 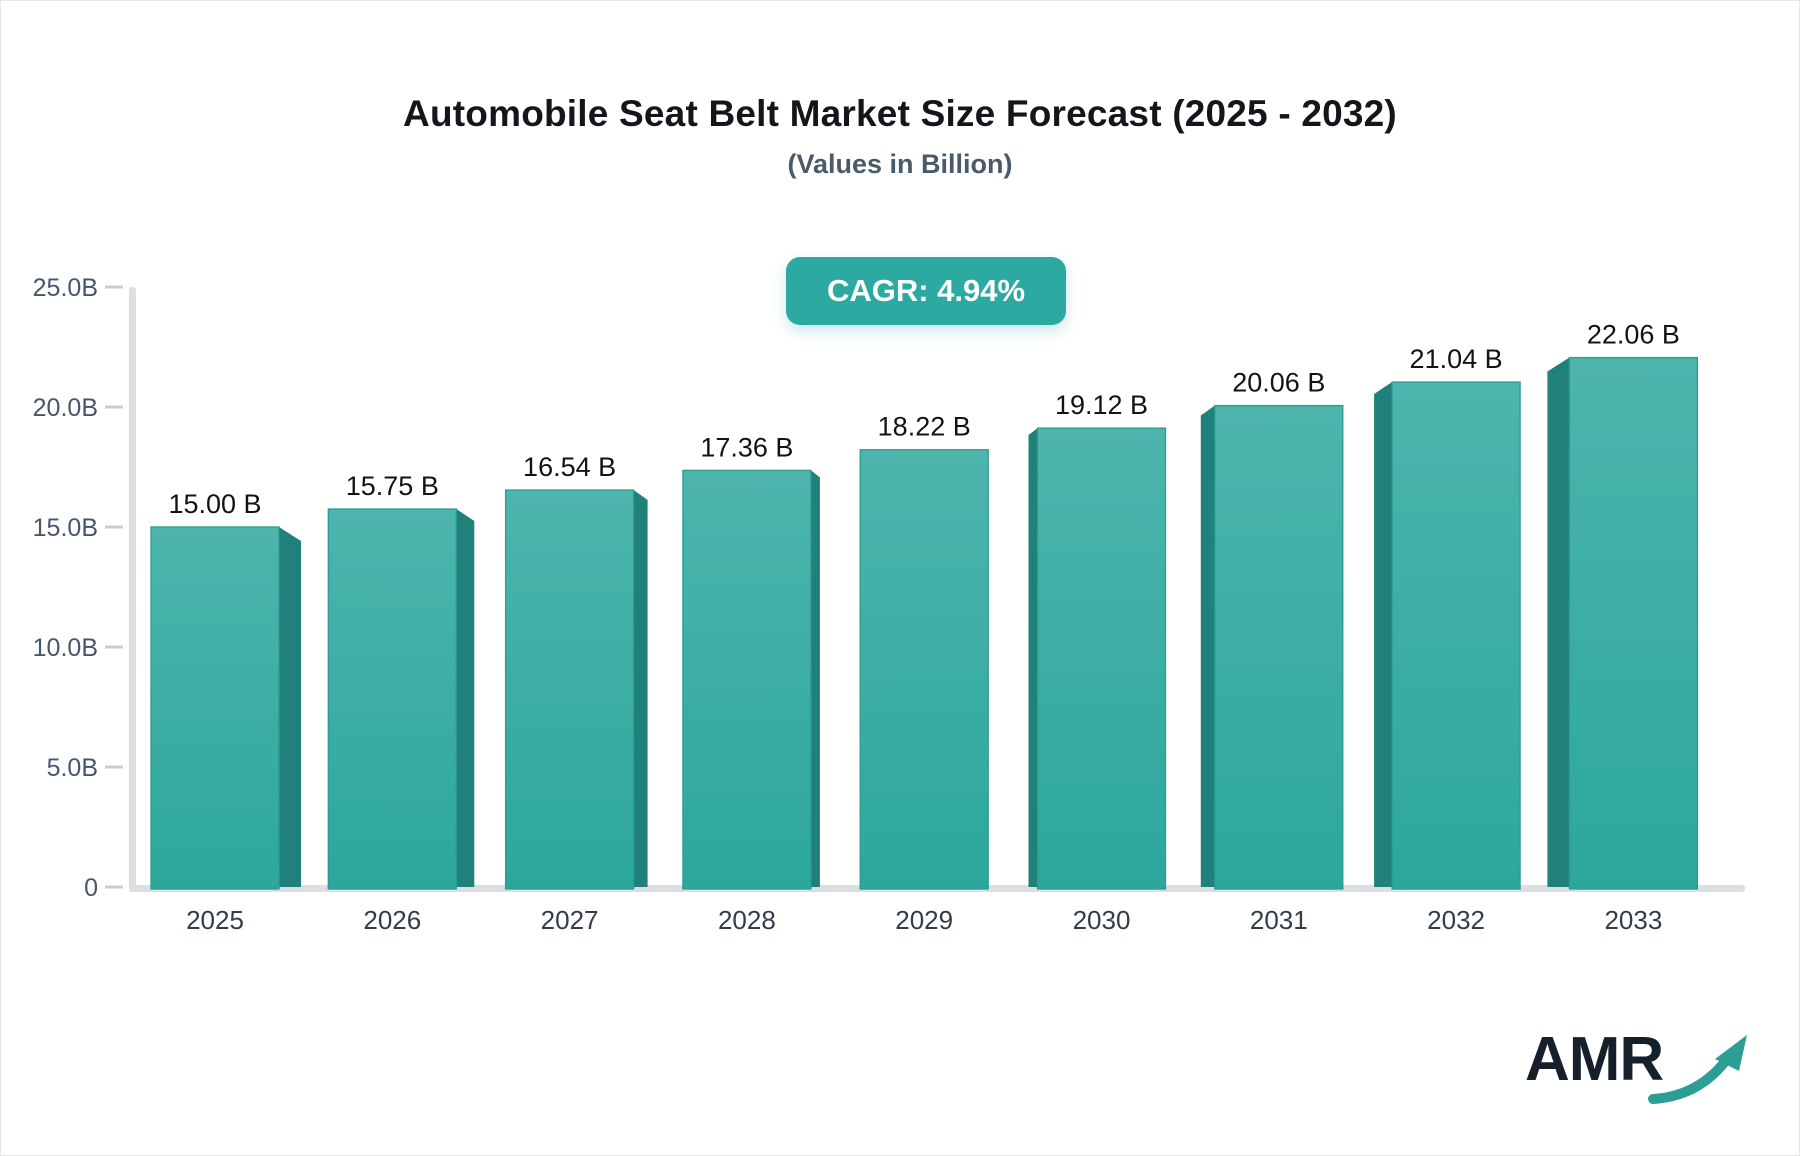 I want to click on bar-group-2025: 15.00 B 2025, so click(x=225, y=712).